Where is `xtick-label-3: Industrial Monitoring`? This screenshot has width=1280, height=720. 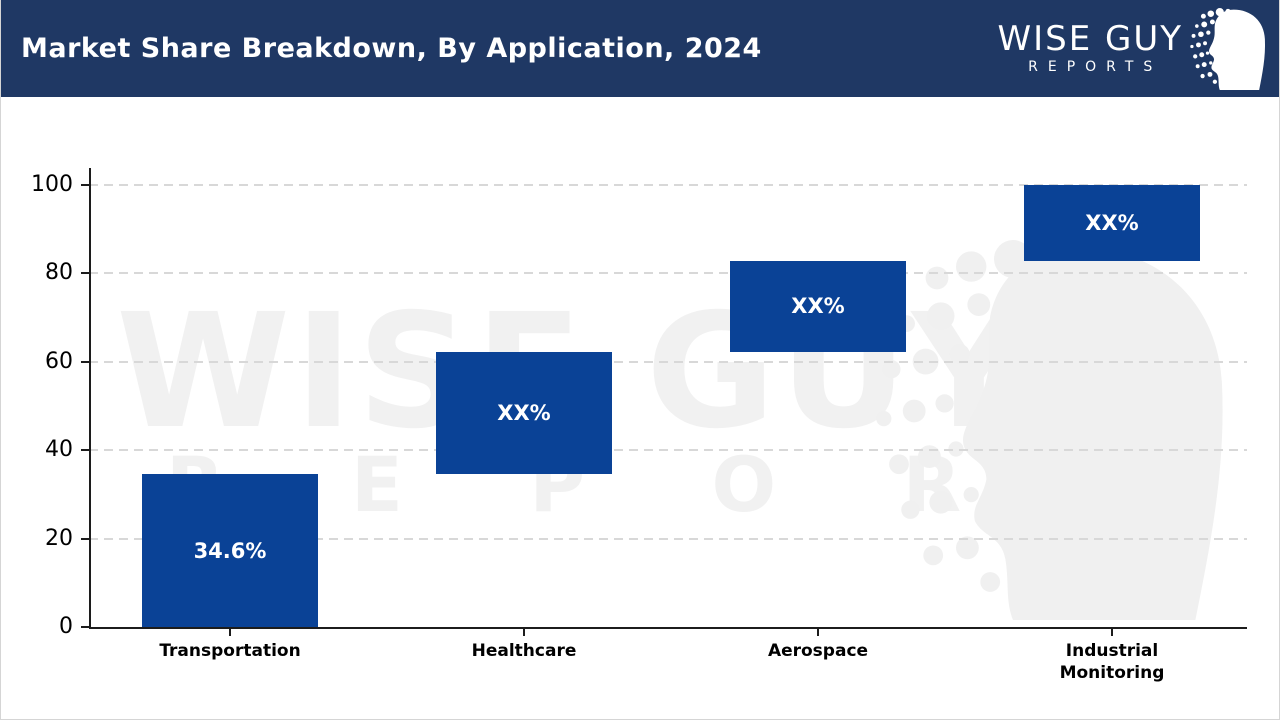 xtick-label-3: Industrial Monitoring is located at coordinates (1112, 662).